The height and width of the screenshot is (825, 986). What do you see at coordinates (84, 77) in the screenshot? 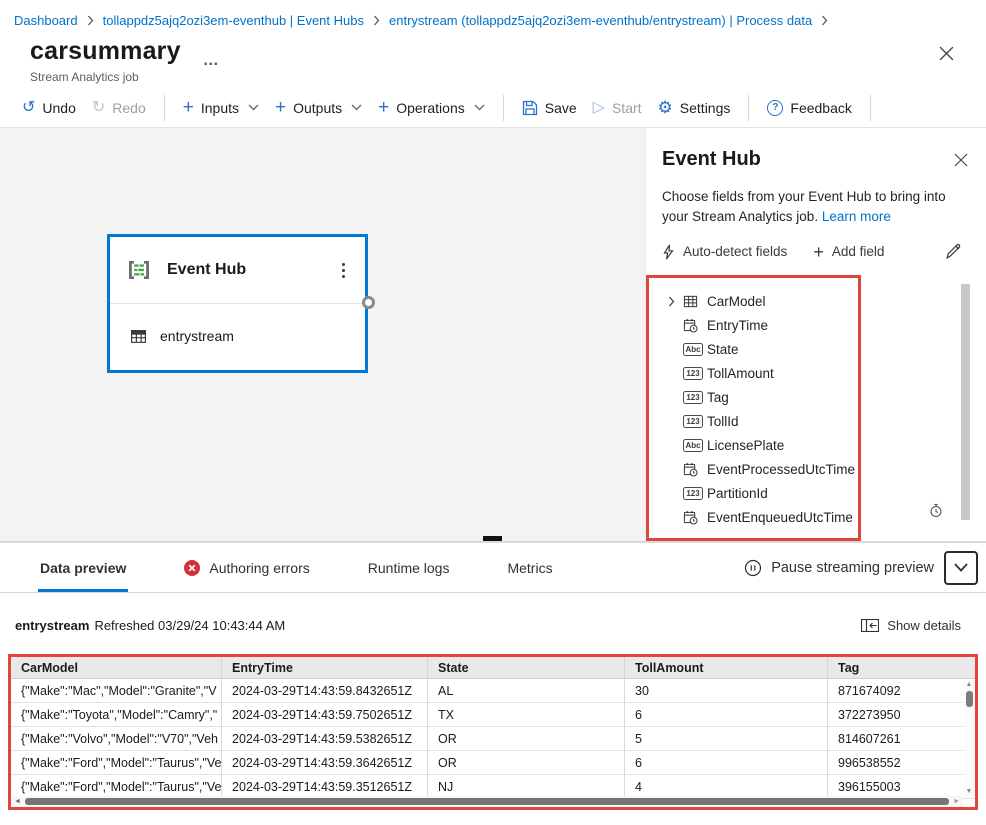
I see `page-subtitle: Stream Analytics job` at bounding box center [84, 77].